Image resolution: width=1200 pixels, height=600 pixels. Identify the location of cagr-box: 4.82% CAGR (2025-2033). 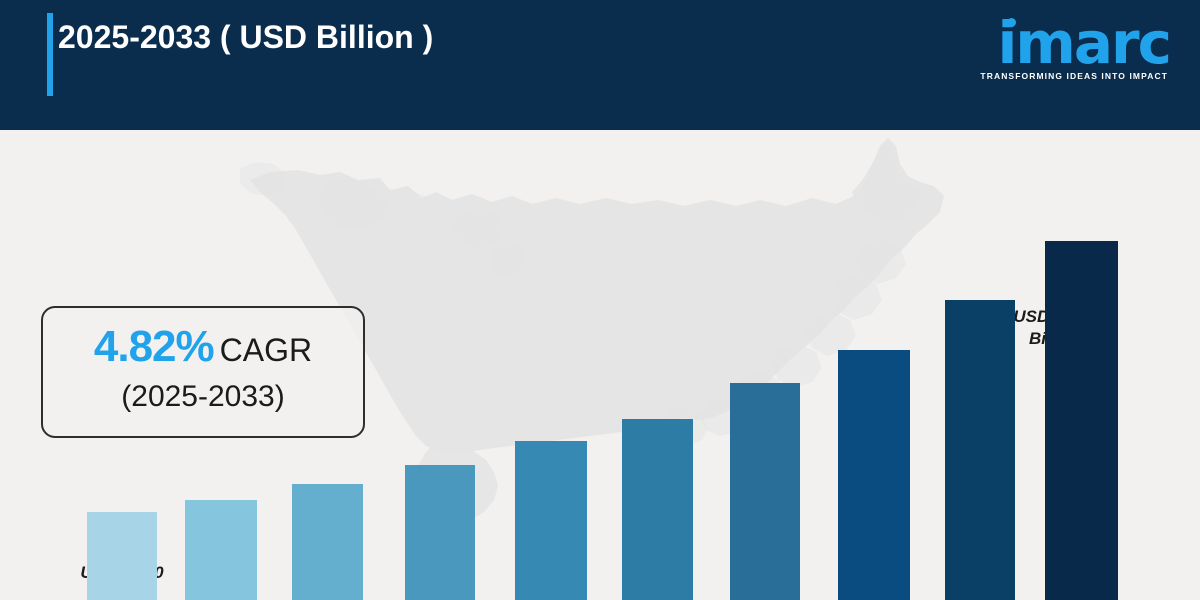
(203, 372).